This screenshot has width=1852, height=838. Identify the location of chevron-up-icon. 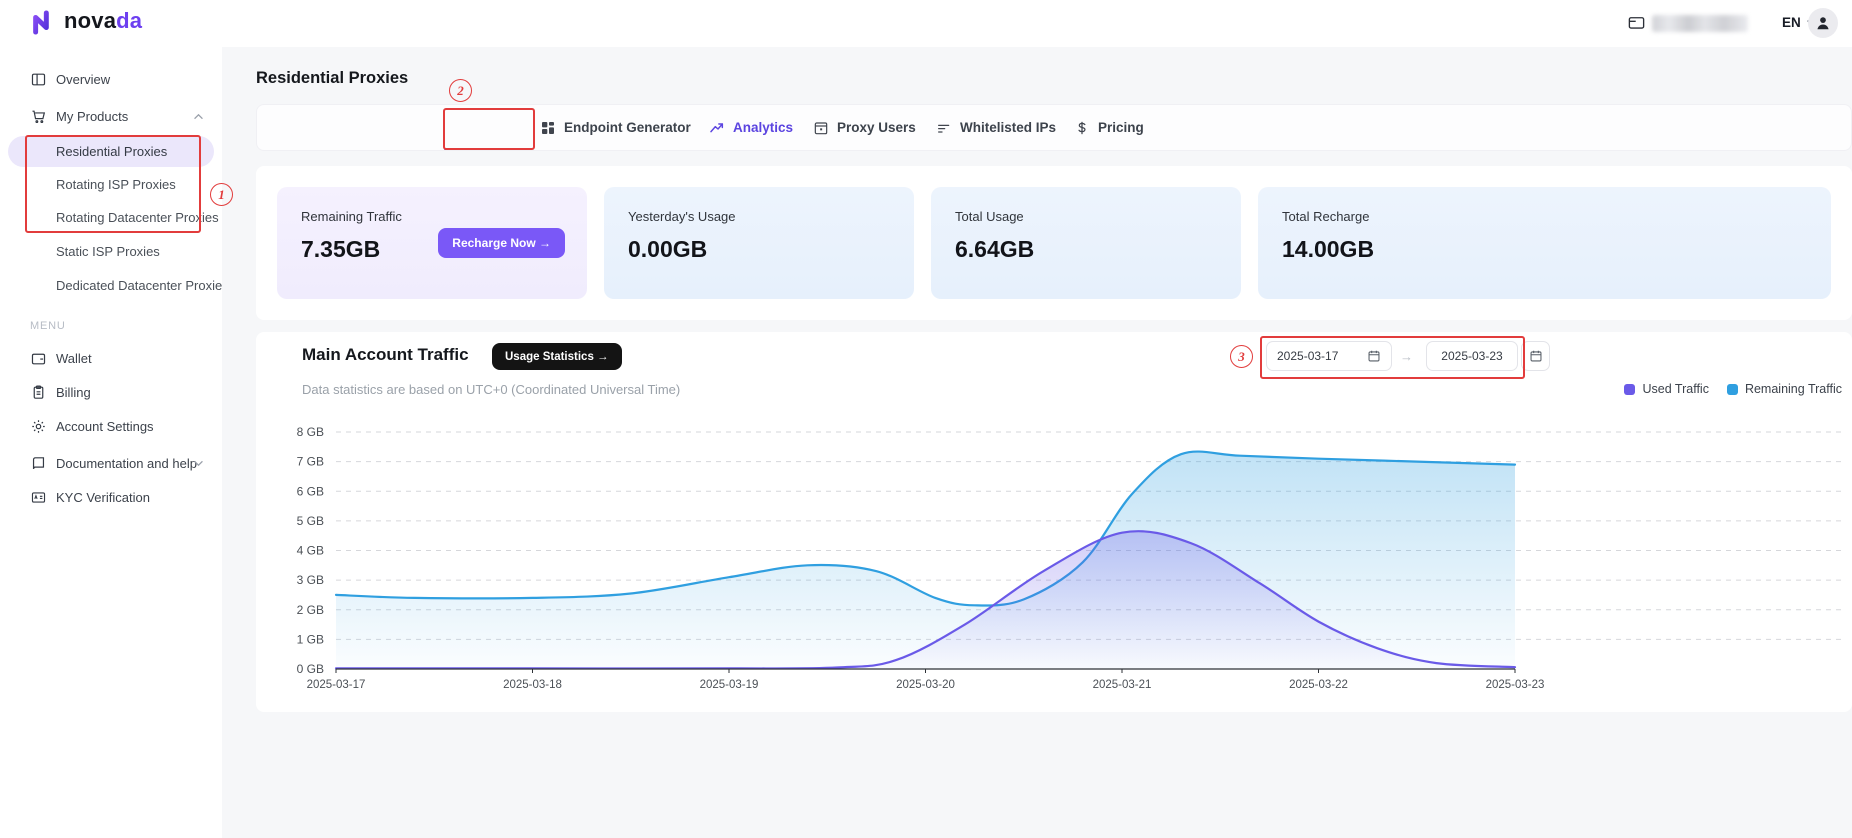
(198, 116).